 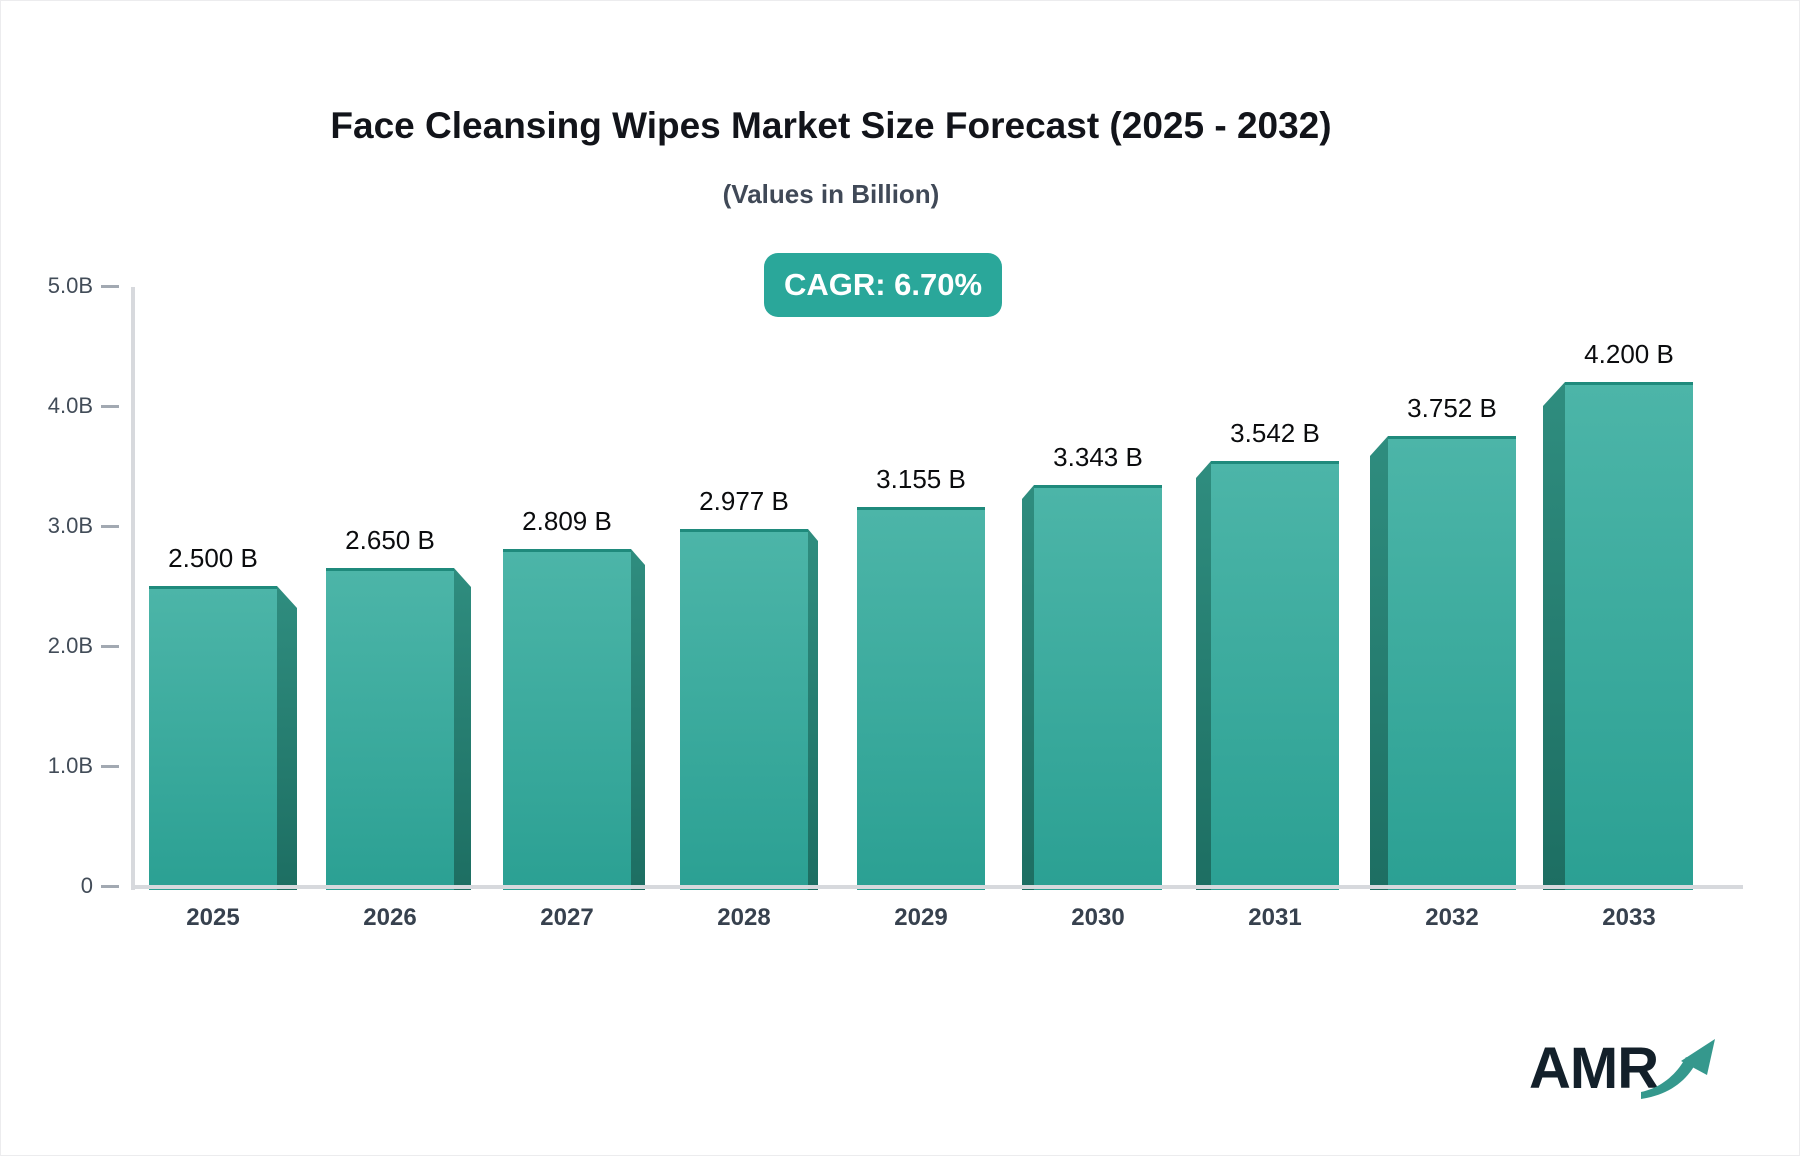 I want to click on amr-logo-text: AMR, so click(x=1594, y=1068).